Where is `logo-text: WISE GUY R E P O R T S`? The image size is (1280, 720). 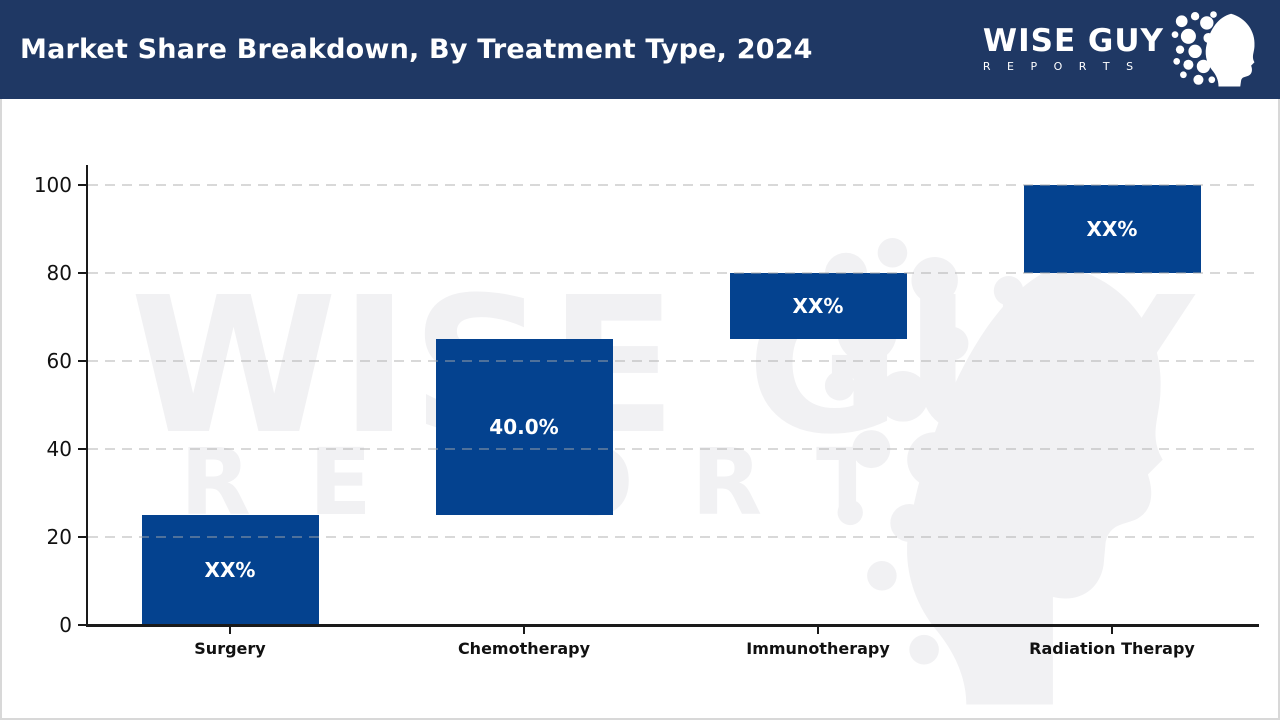 logo-text: WISE GUY R E P O R T S is located at coordinates (1073, 48).